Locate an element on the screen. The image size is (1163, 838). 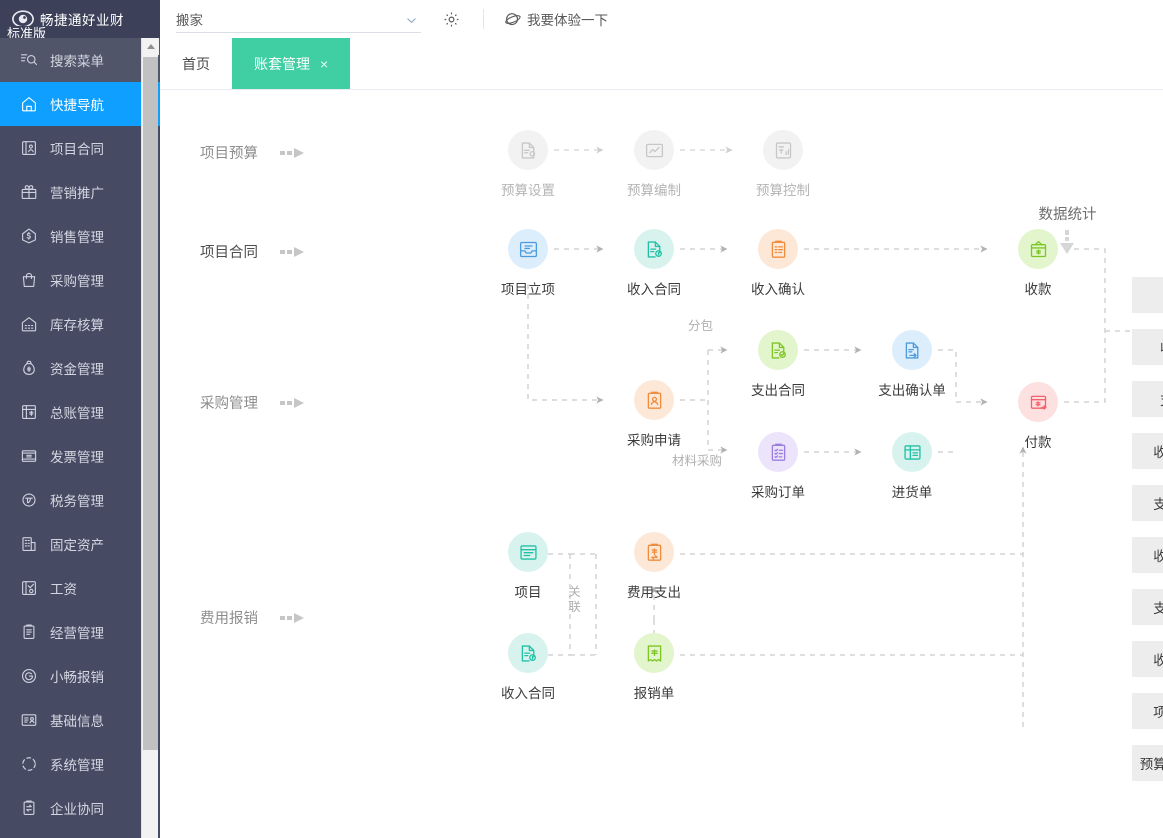
stat-button-4: 支出合同工作台 is located at coordinates (1147, 503).